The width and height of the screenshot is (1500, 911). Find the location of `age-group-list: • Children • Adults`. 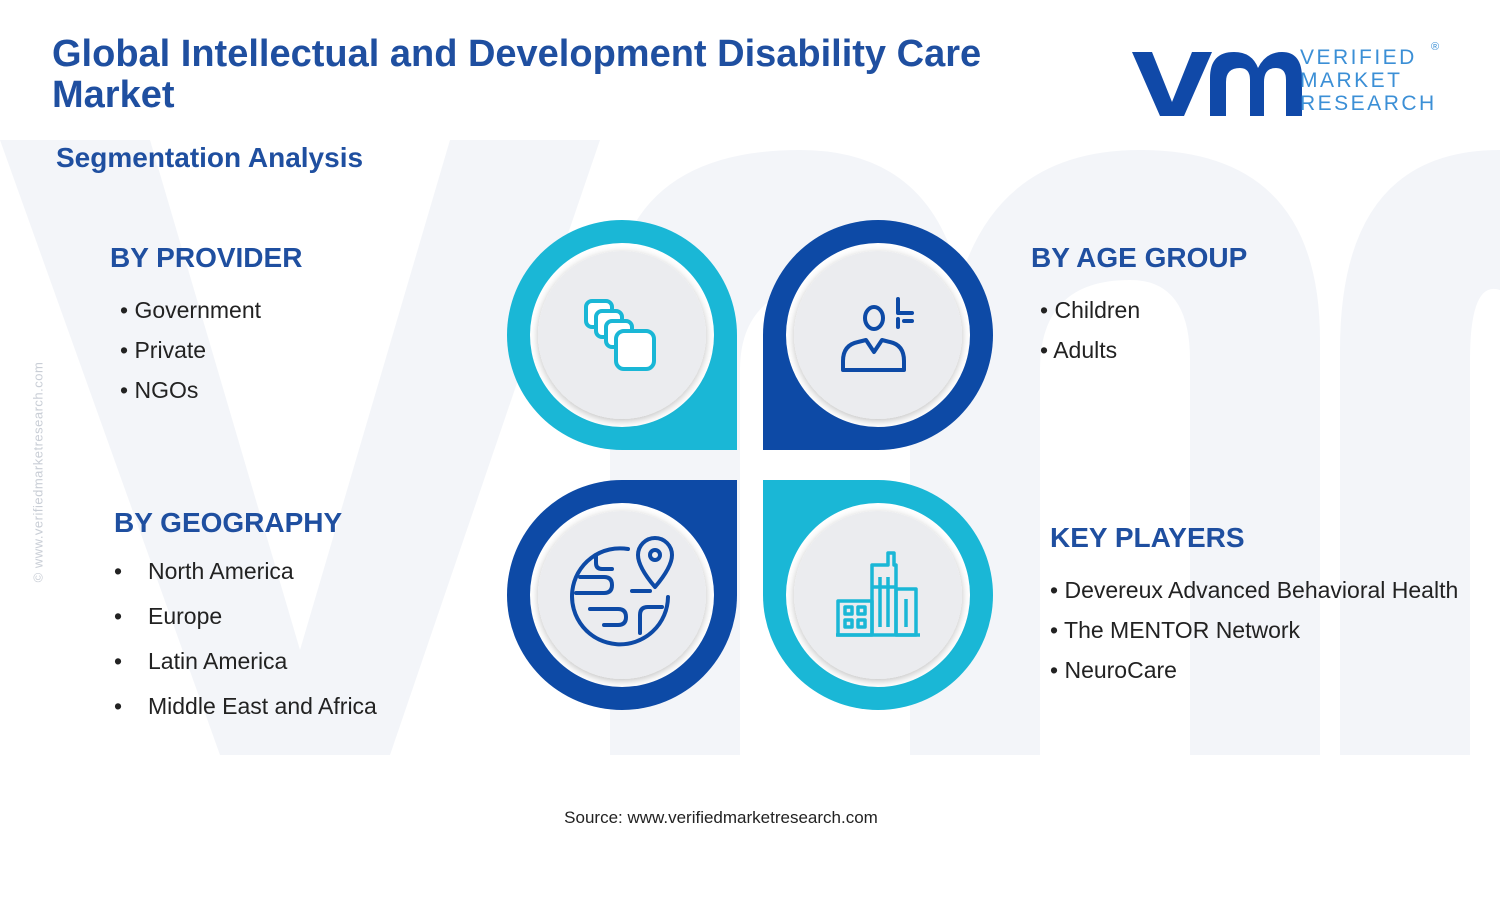

age-group-list: • Children • Adults is located at coordinates (1090, 330).